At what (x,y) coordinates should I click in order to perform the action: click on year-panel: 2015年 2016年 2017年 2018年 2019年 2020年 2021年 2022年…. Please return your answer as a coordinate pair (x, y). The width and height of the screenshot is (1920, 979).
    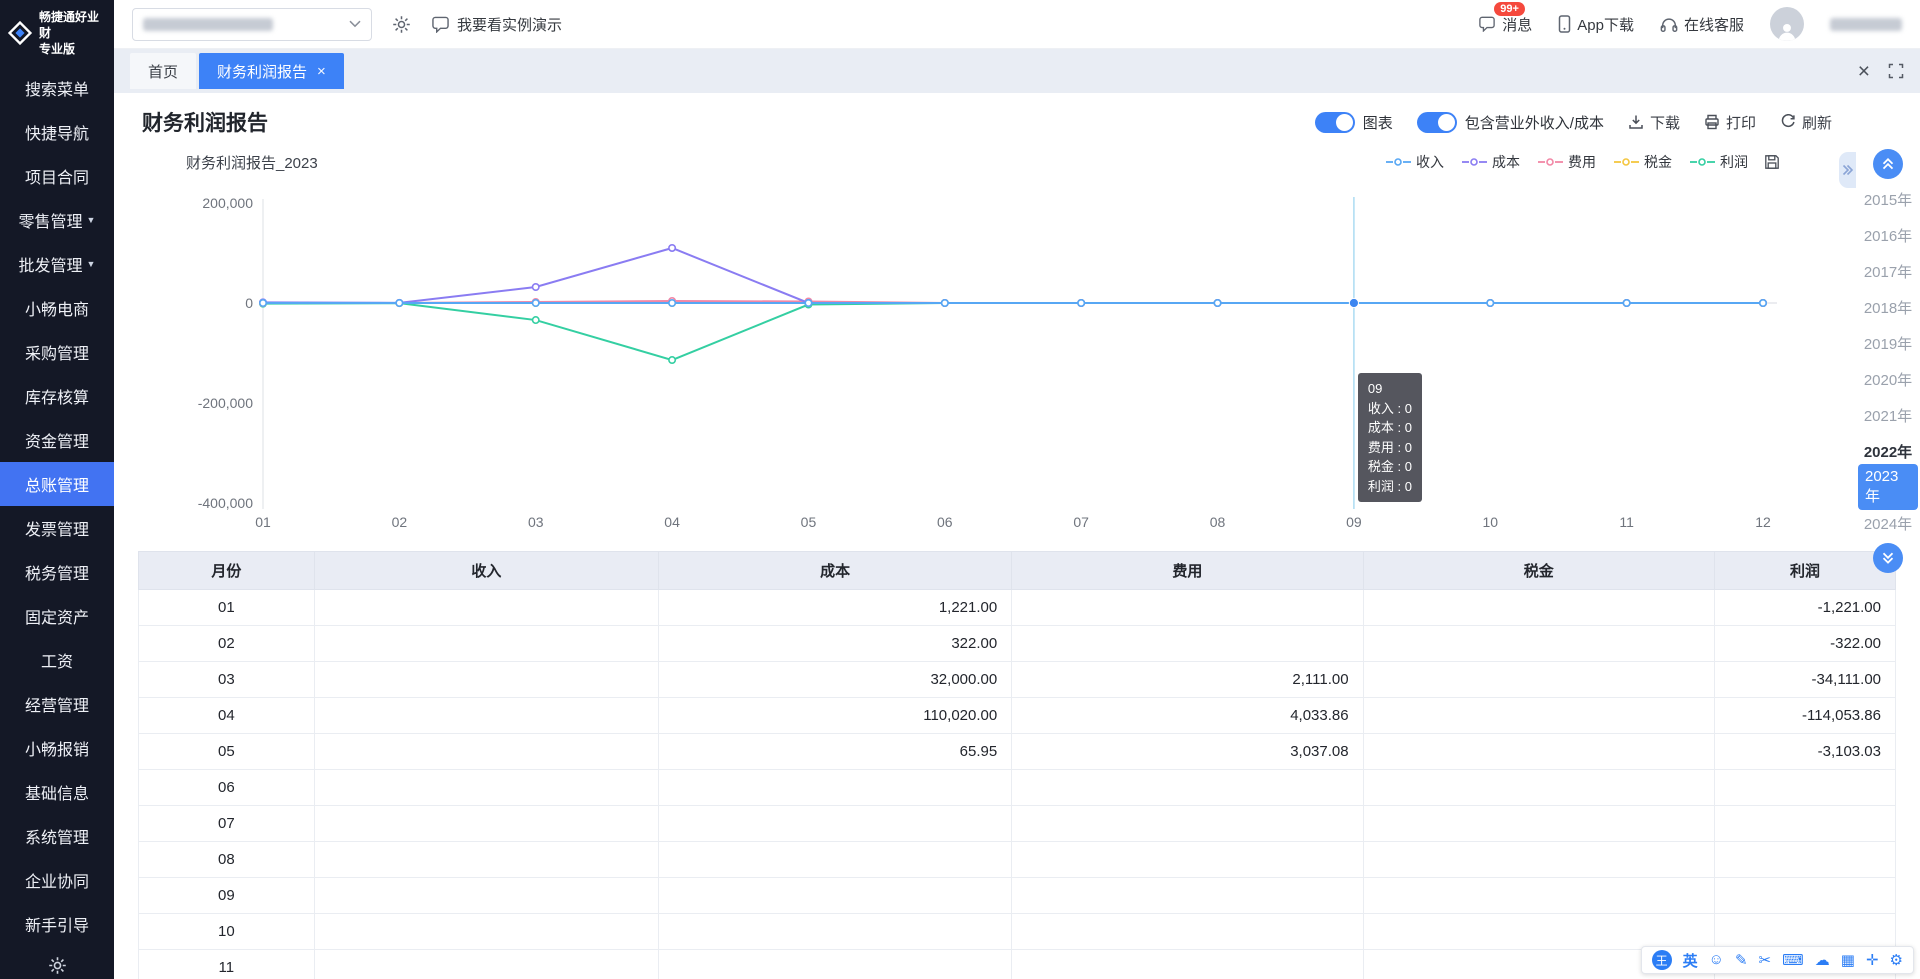
    Looking at the image, I should click on (1888, 361).